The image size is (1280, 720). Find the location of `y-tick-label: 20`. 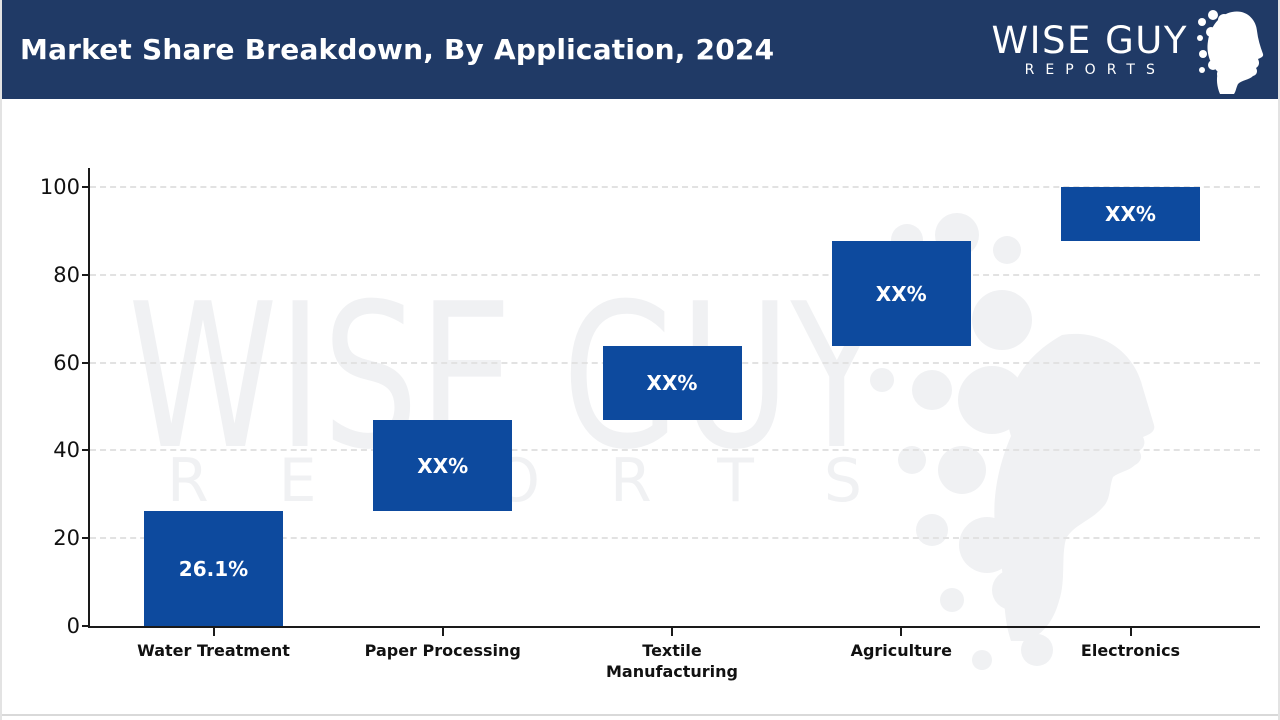

y-tick-label: 20 is located at coordinates (66, 538).